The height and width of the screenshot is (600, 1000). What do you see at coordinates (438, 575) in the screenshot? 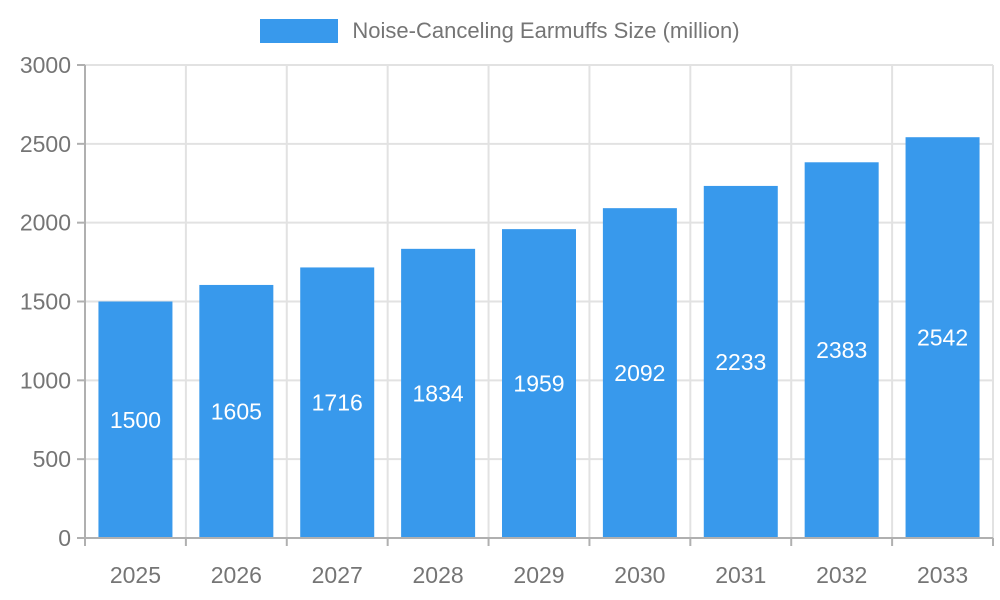
I see `x-tick-label: 2028` at bounding box center [438, 575].